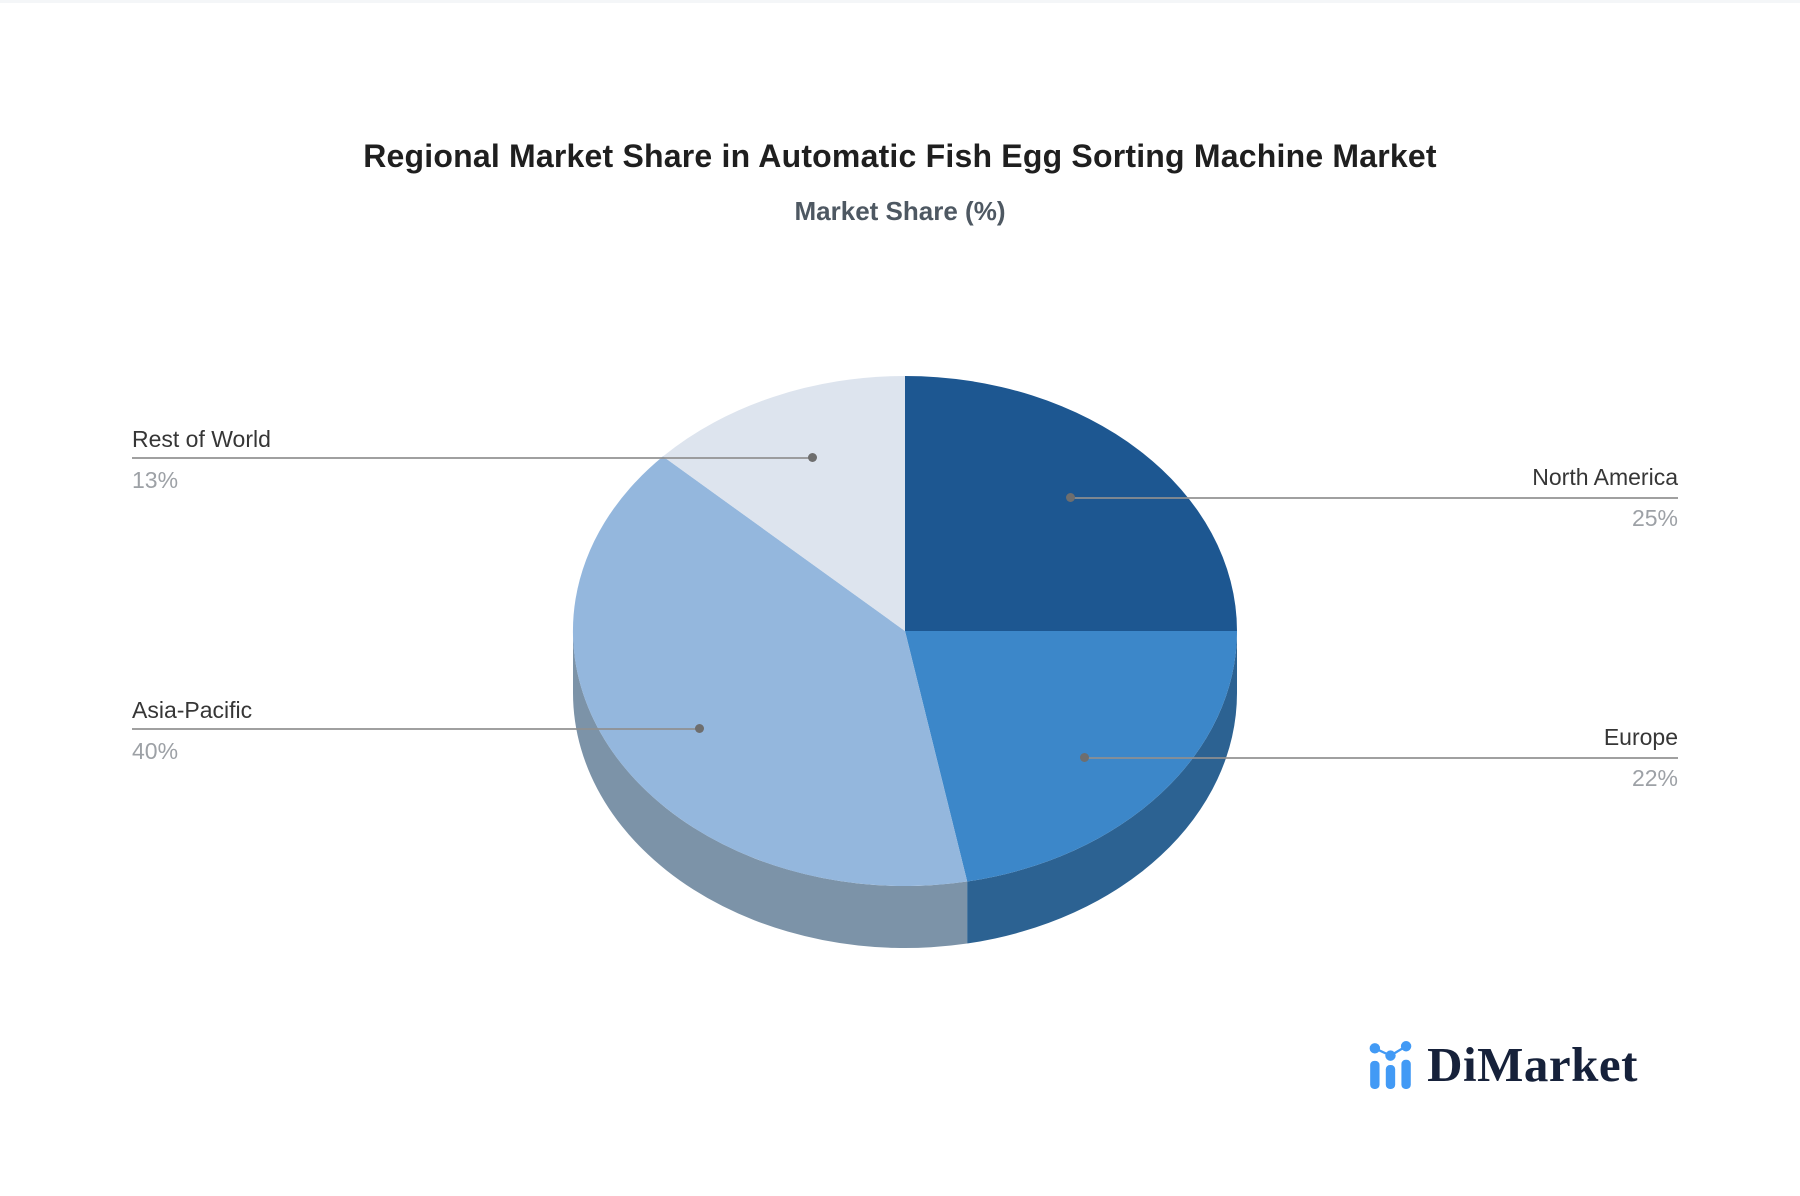 The width and height of the screenshot is (1800, 1196). I want to click on callout-pct-north-america: 25%, so click(1654, 518).